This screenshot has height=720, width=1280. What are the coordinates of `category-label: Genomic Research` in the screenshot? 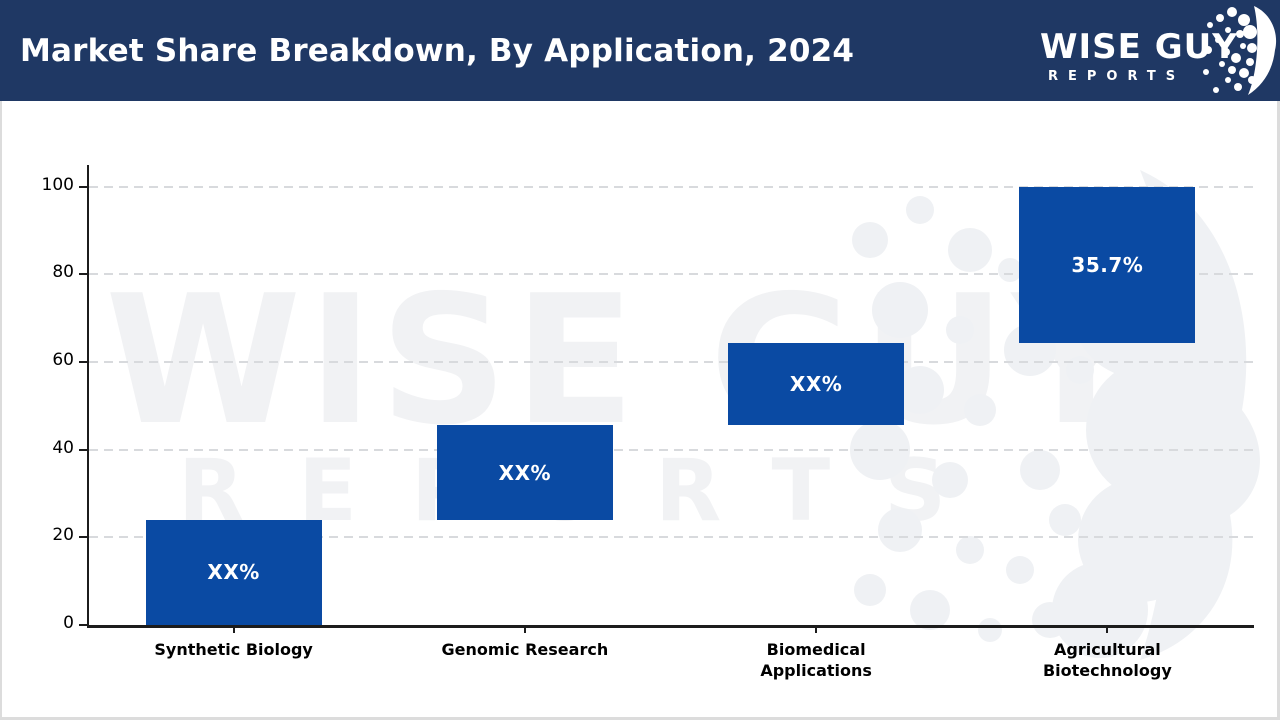 It's located at (525, 650).